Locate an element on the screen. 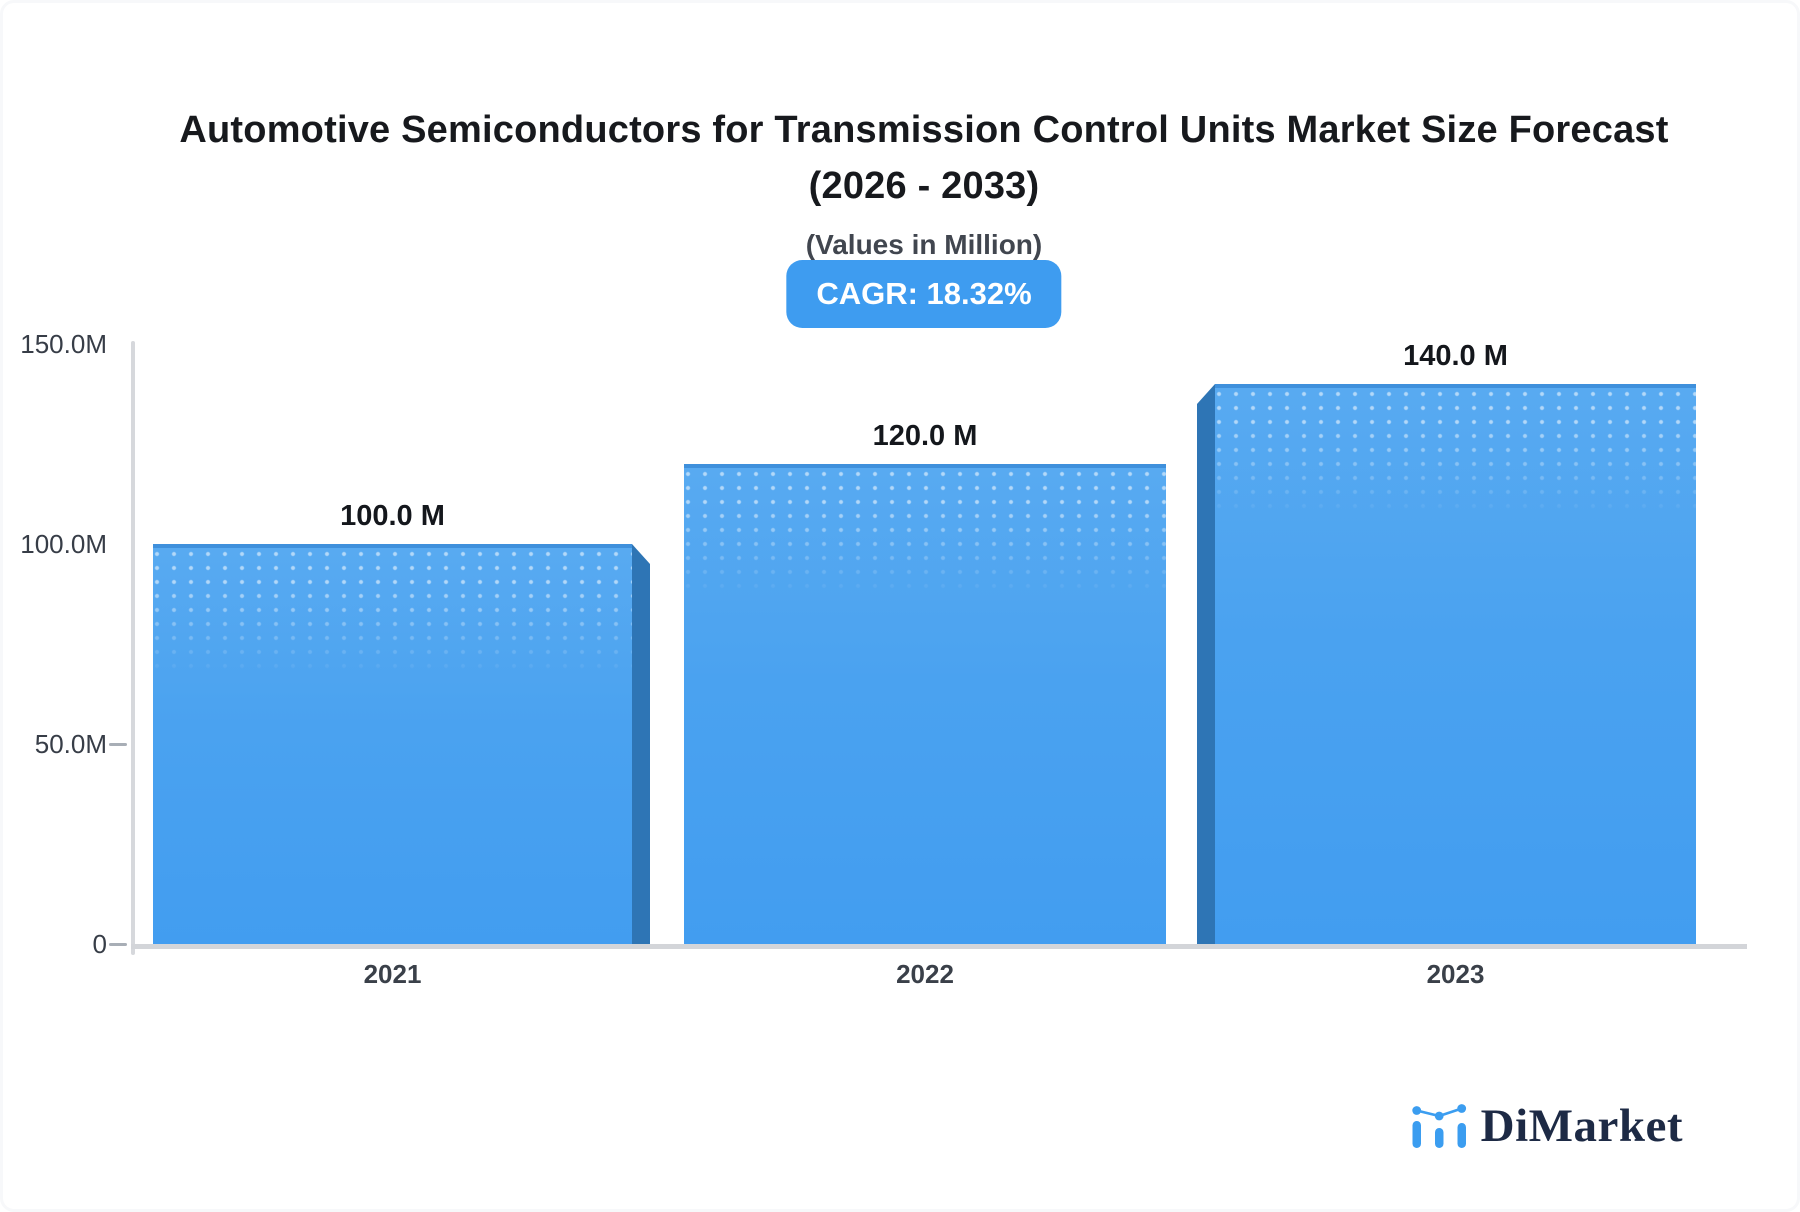  y-axis-tick-label: 50.0M is located at coordinates (70, 744).